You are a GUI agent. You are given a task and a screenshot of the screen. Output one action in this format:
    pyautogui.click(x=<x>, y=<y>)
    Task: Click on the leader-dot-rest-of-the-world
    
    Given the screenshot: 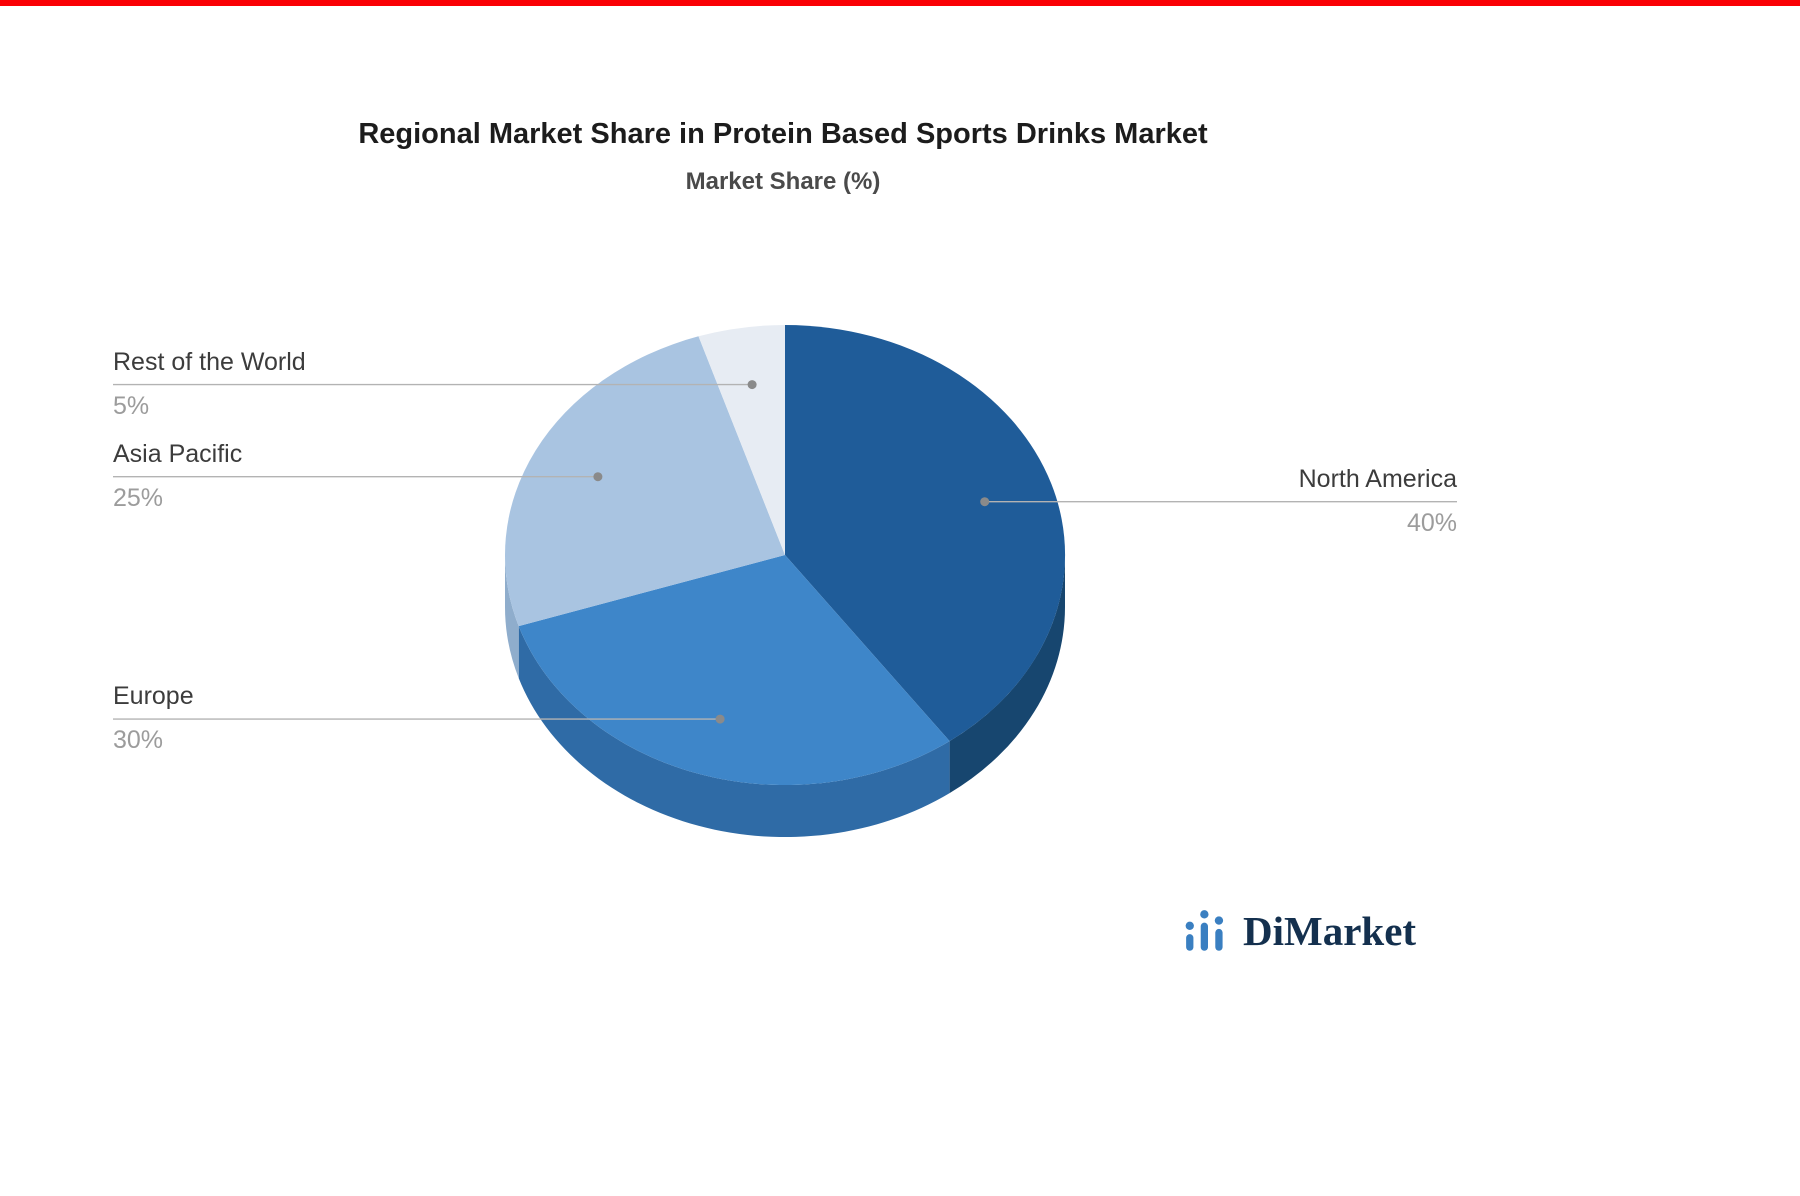 What is the action you would take?
    pyautogui.click(x=752, y=385)
    